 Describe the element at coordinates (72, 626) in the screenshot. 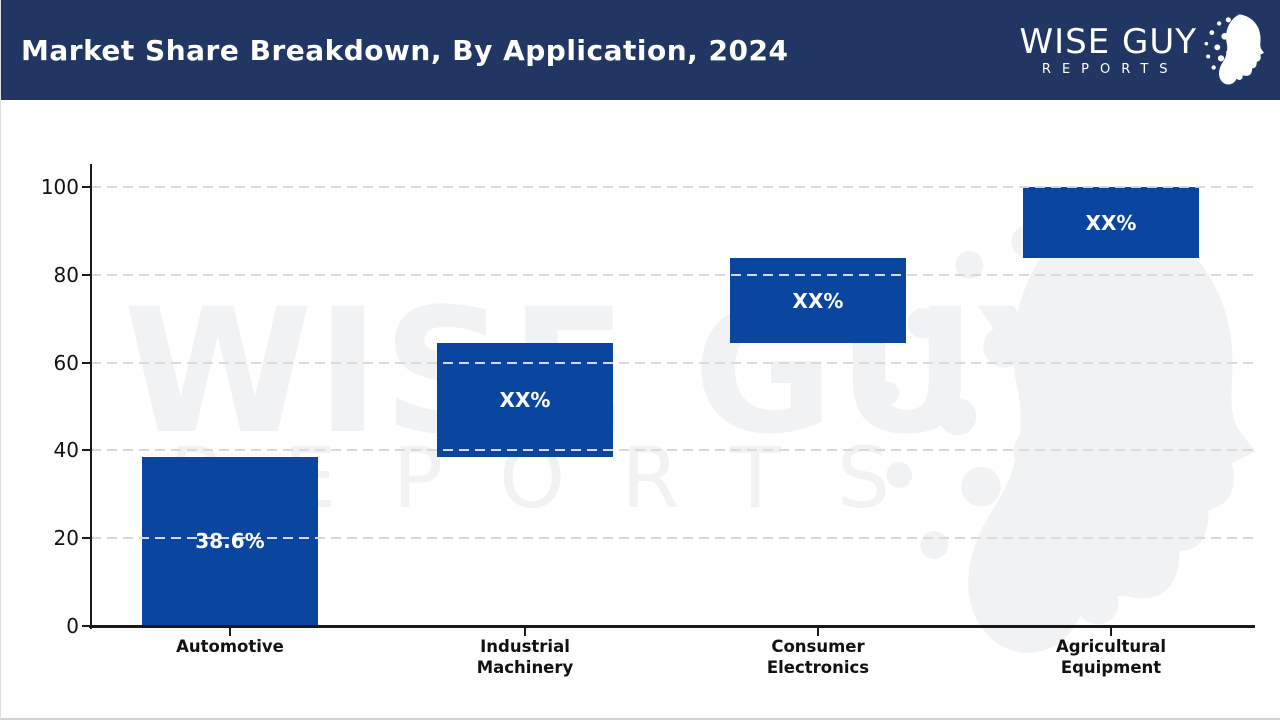

I see `y-tick-label: 0` at that location.